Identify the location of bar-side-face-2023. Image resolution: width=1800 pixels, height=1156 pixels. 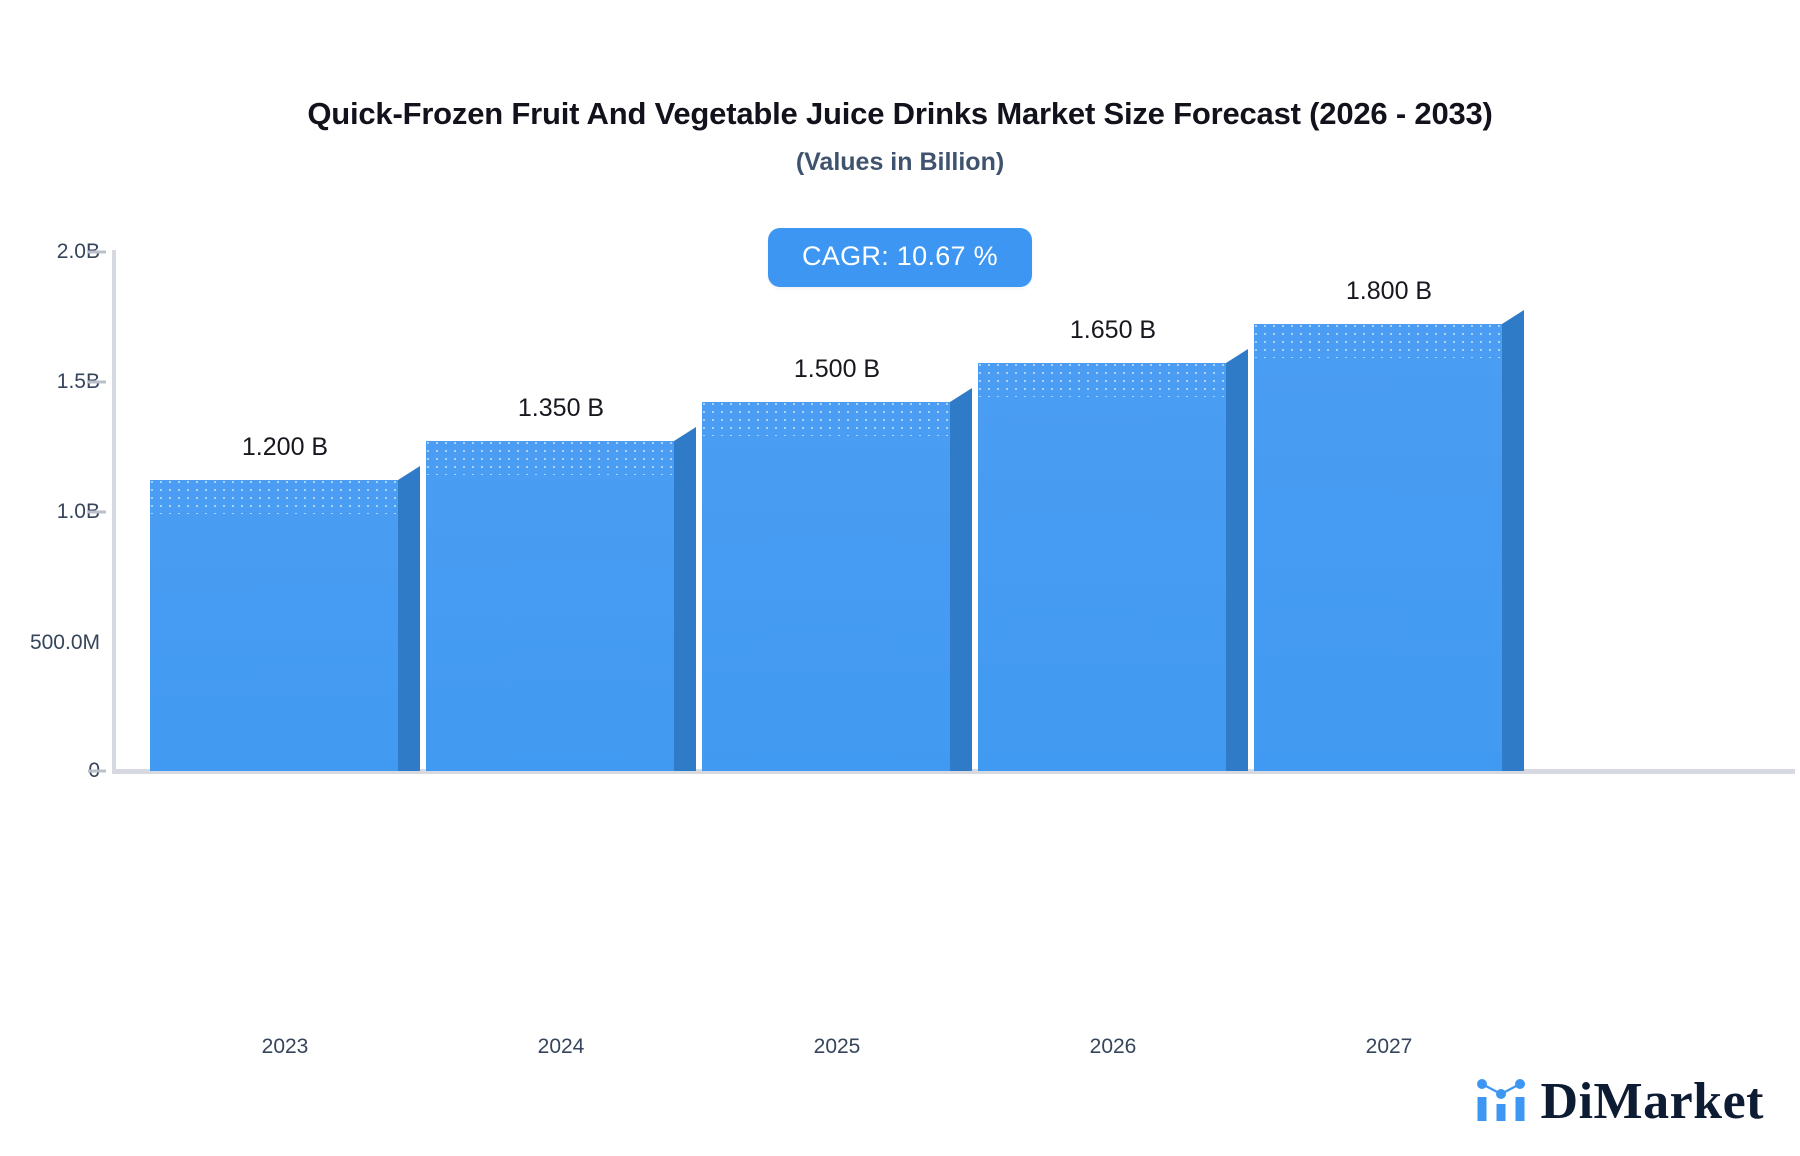
(409, 625).